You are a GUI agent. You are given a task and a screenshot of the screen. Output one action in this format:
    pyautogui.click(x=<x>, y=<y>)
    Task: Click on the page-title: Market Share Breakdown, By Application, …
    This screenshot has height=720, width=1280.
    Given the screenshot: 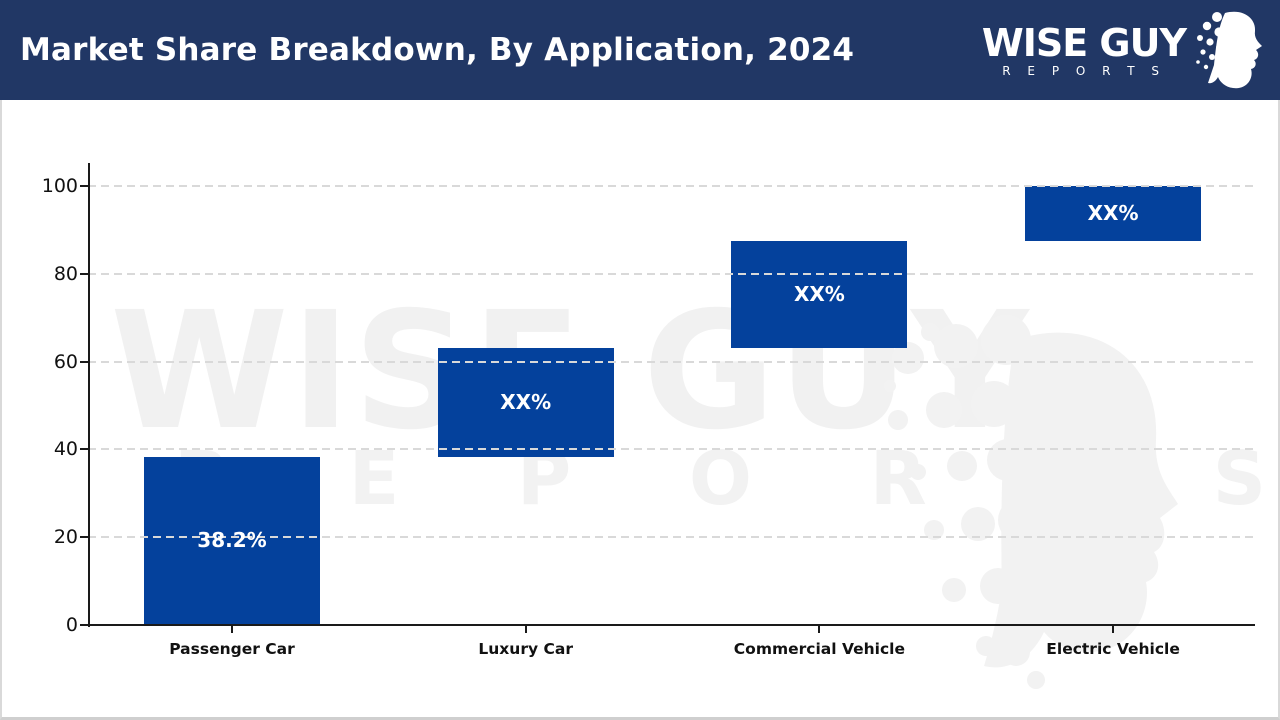 What is the action you would take?
    pyautogui.click(x=437, y=50)
    